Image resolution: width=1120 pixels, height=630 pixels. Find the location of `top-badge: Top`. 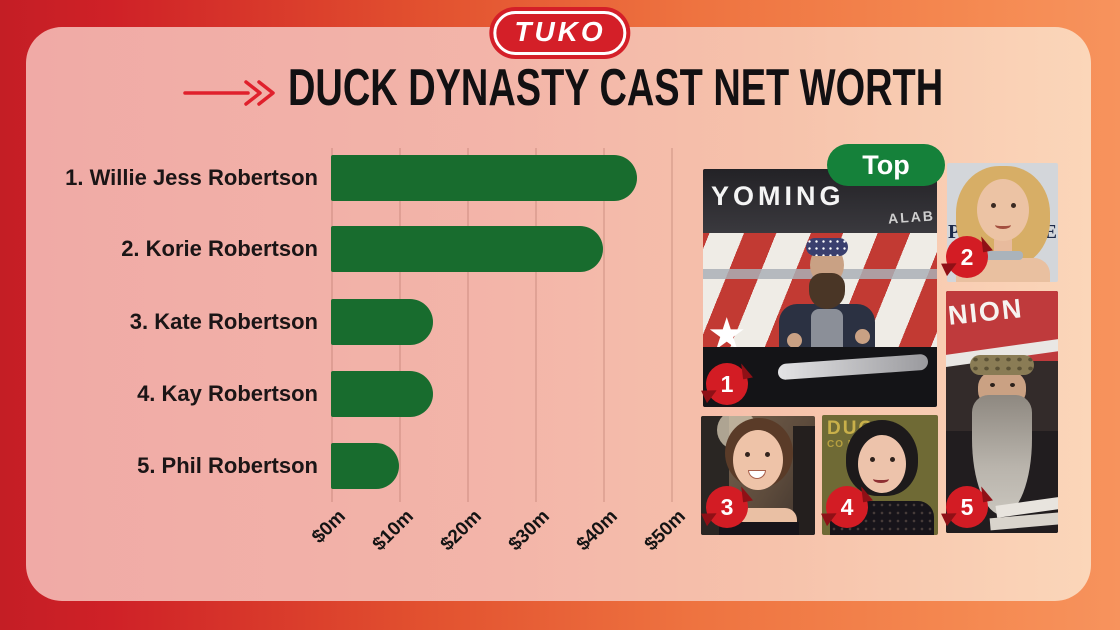

top-badge: Top is located at coordinates (886, 165).